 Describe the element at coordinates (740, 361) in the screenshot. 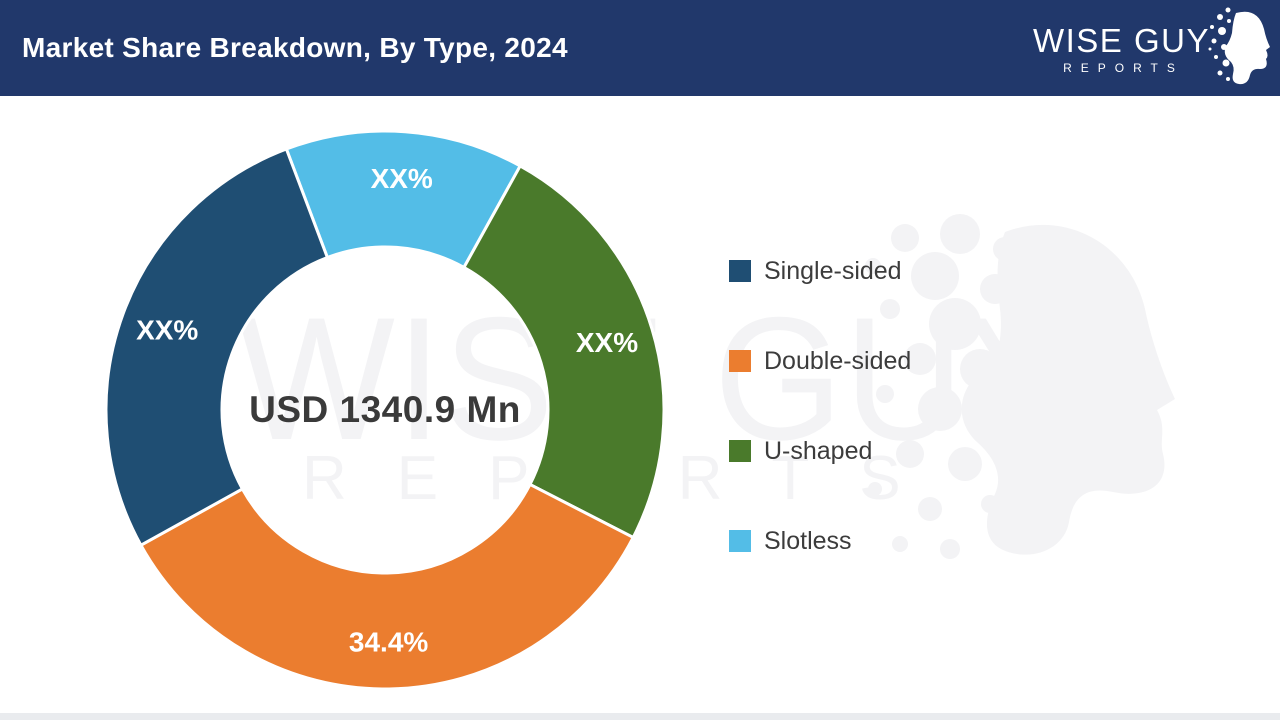

I see `legend-swatch-double-sided` at that location.